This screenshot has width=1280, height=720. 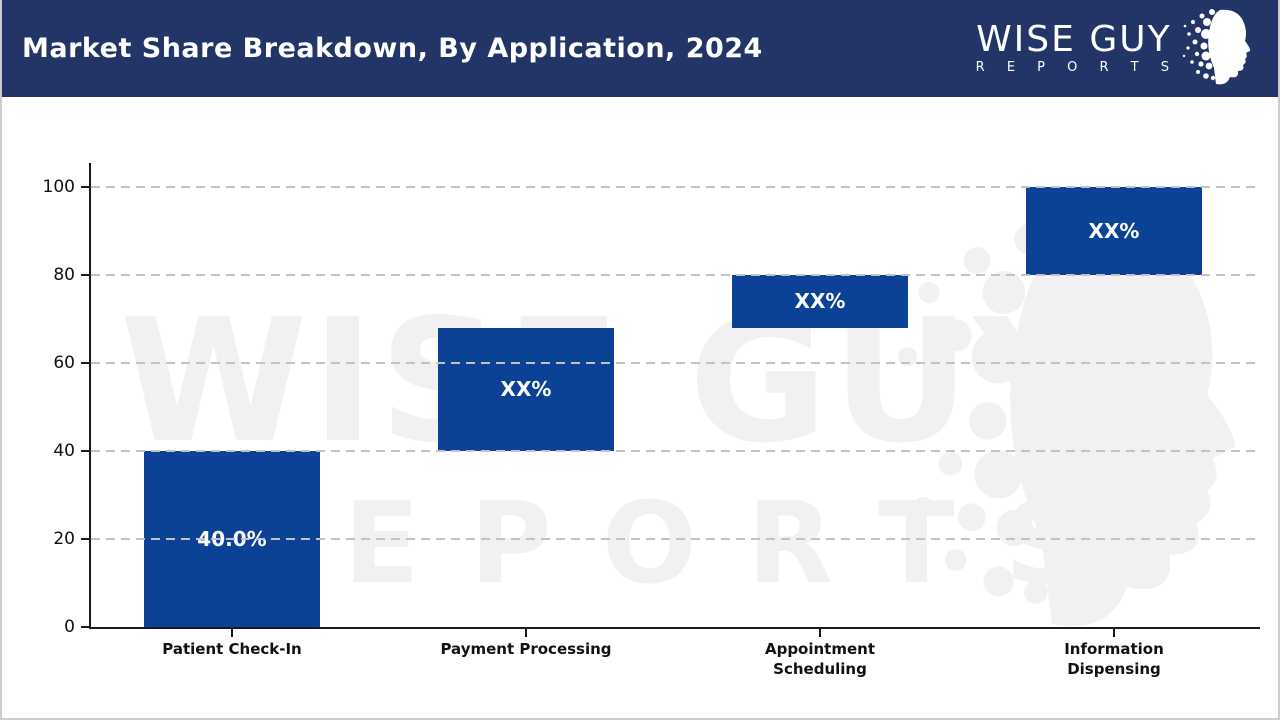 I want to click on category-label-0: Patient Check-In, so click(x=232, y=649).